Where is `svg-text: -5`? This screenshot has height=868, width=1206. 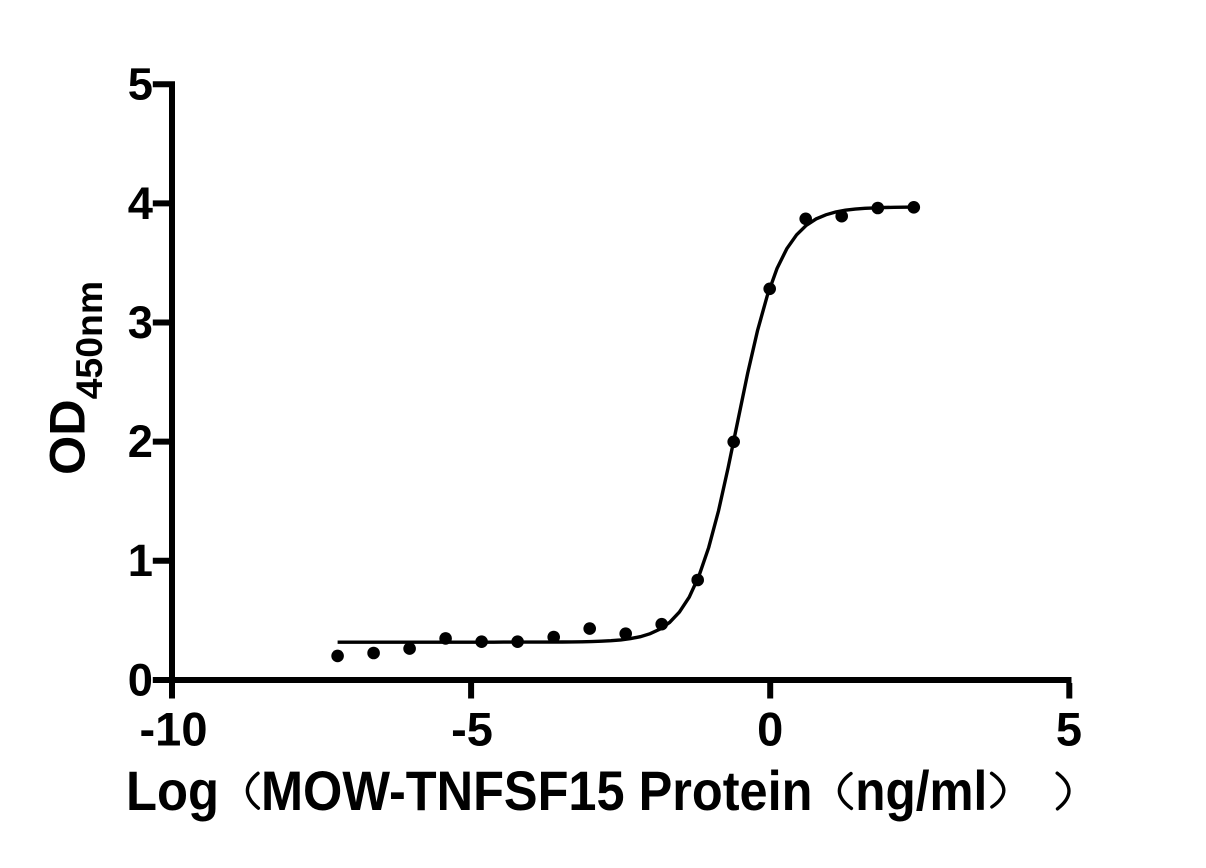
svg-text: -5 is located at coordinates (472, 728).